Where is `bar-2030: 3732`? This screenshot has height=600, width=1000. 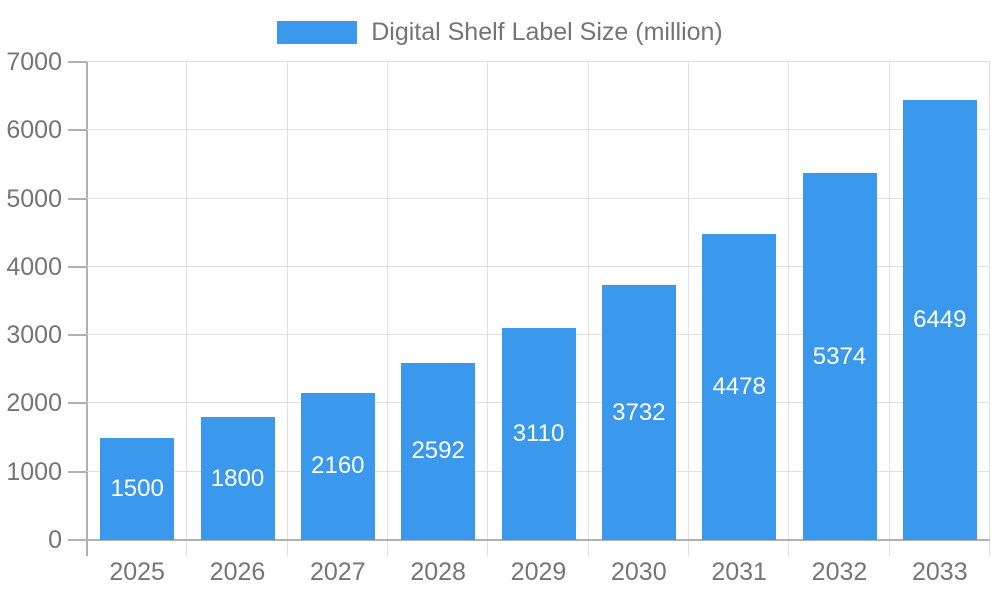
bar-2030: 3732 is located at coordinates (638, 412).